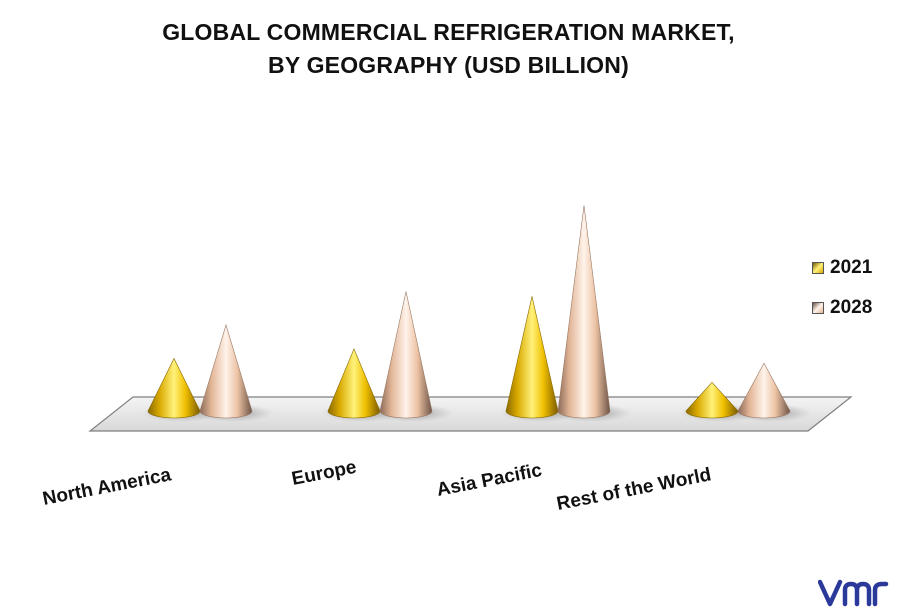 This screenshot has height=614, width=897. Describe the element at coordinates (851, 267) in the screenshot. I see `legend-label-2021: 2021` at that location.